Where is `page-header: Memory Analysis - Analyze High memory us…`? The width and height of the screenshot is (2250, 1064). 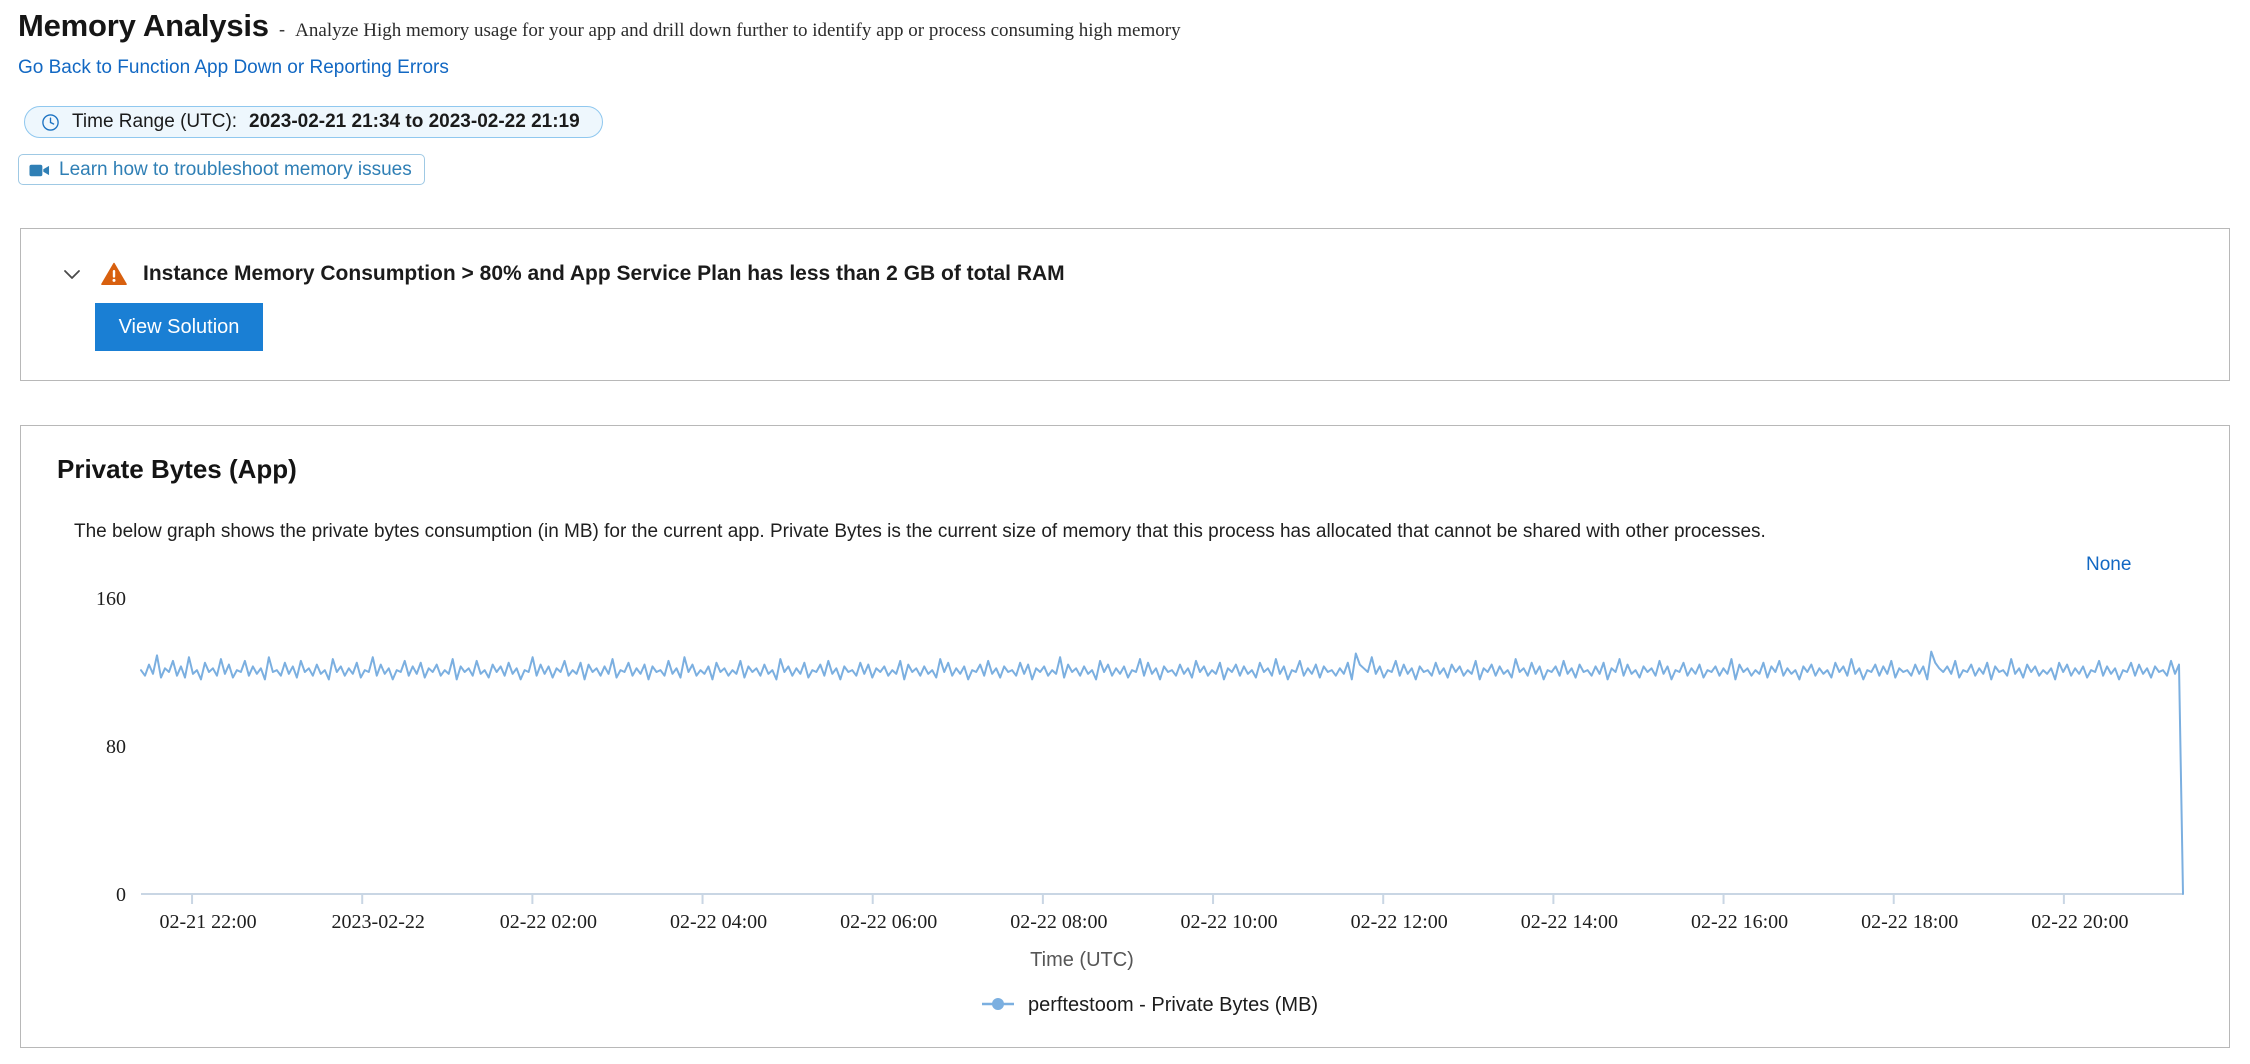 page-header: Memory Analysis - Analyze High memory us… is located at coordinates (599, 26).